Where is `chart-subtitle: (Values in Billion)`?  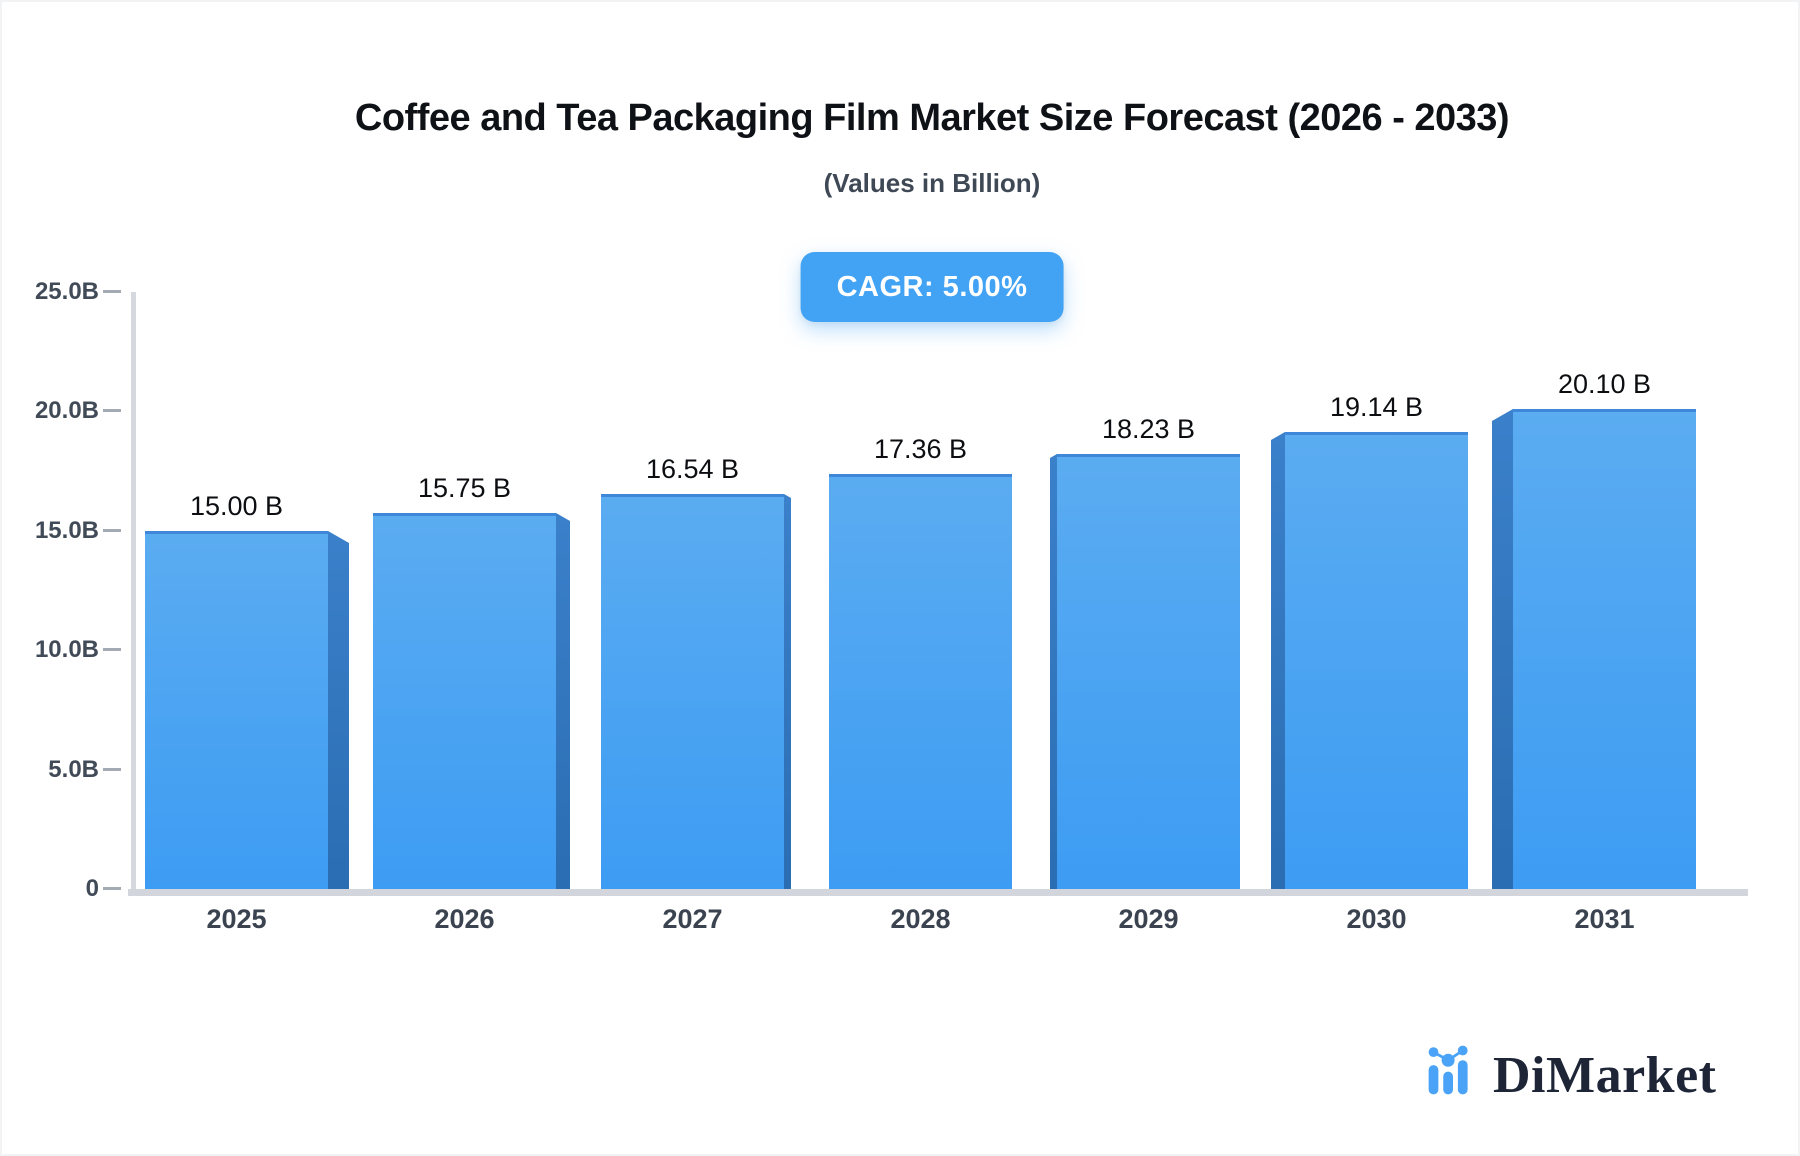 chart-subtitle: (Values in Billion) is located at coordinates (932, 183).